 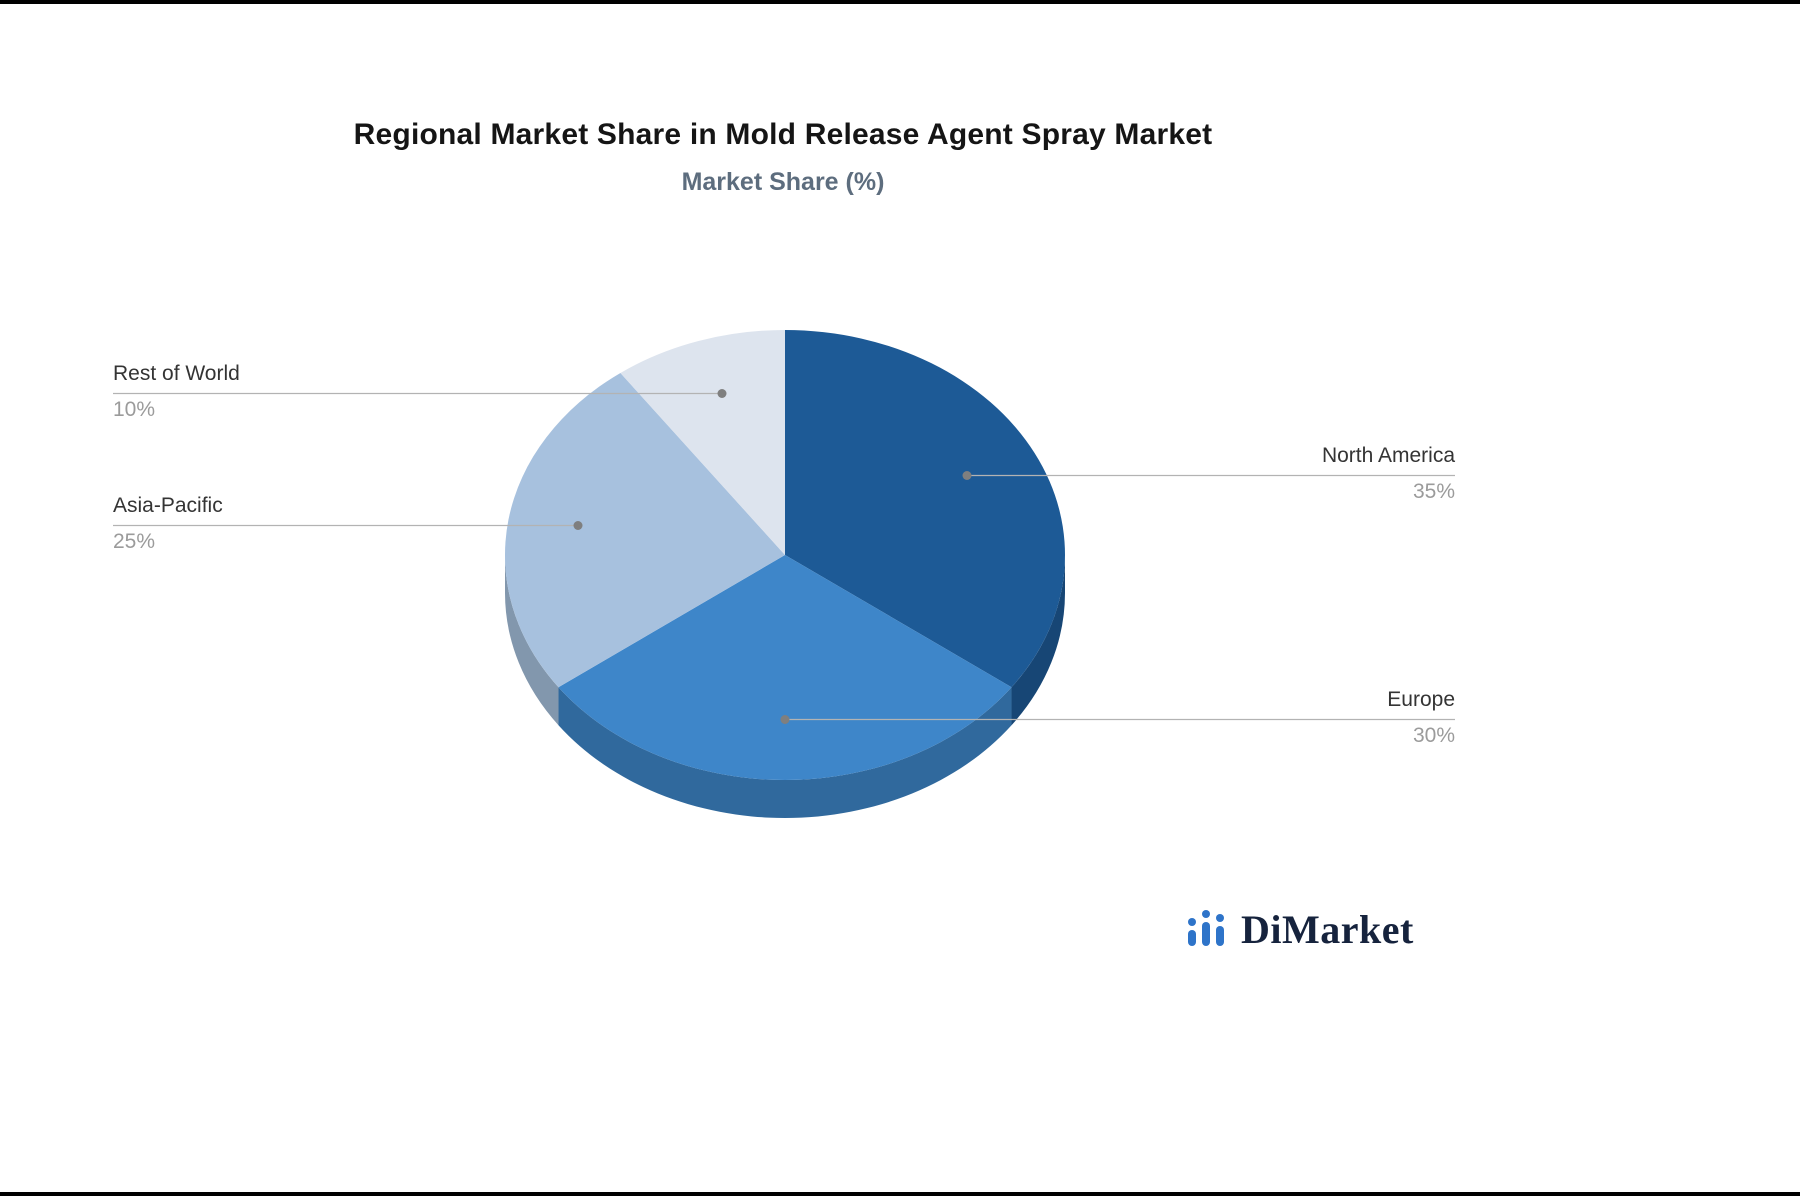 What do you see at coordinates (134, 409) in the screenshot?
I see `slice-pct-rest-of-world: 10%` at bounding box center [134, 409].